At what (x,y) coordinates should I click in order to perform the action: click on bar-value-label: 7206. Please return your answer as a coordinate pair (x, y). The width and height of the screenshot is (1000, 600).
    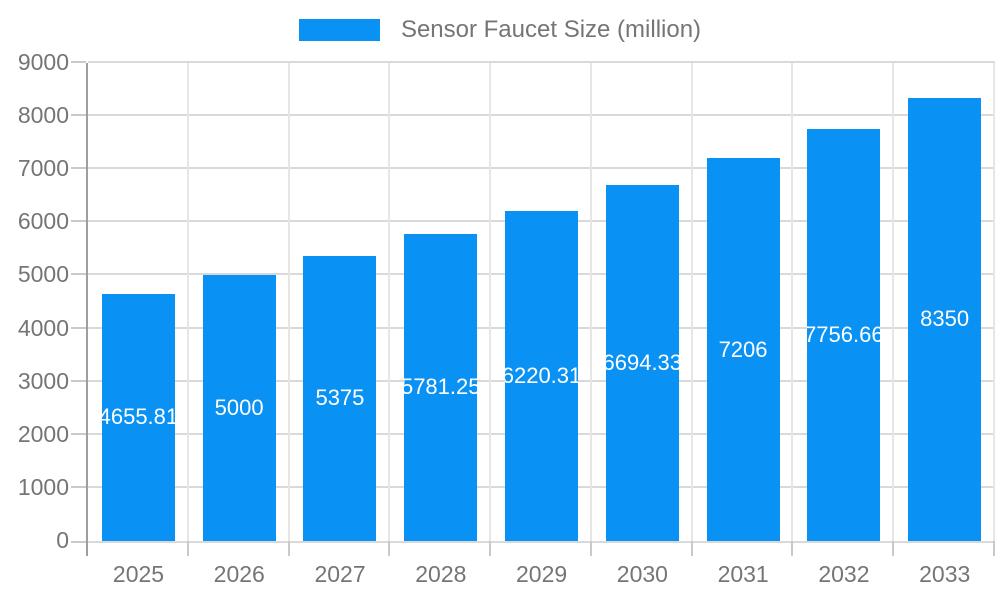
    Looking at the image, I should click on (743, 349).